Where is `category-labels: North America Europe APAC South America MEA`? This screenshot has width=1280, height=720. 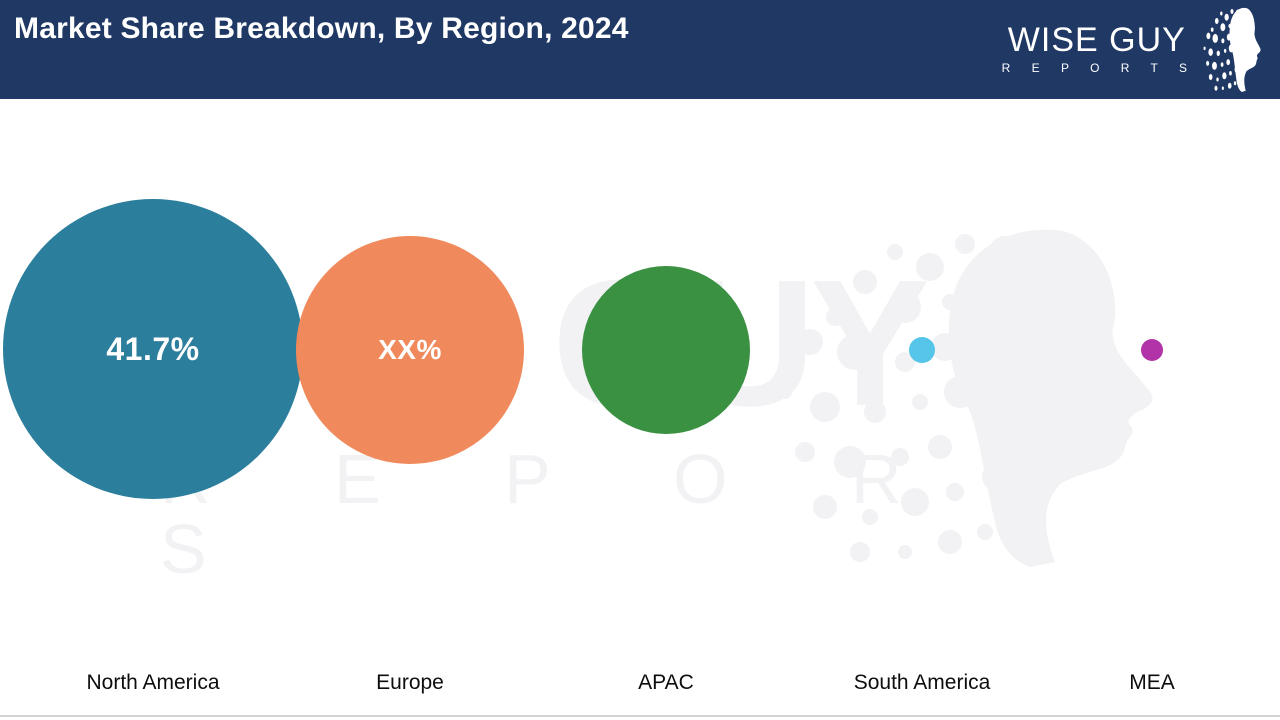
category-labels: North America Europe APAC South America MEA is located at coordinates (640, 686).